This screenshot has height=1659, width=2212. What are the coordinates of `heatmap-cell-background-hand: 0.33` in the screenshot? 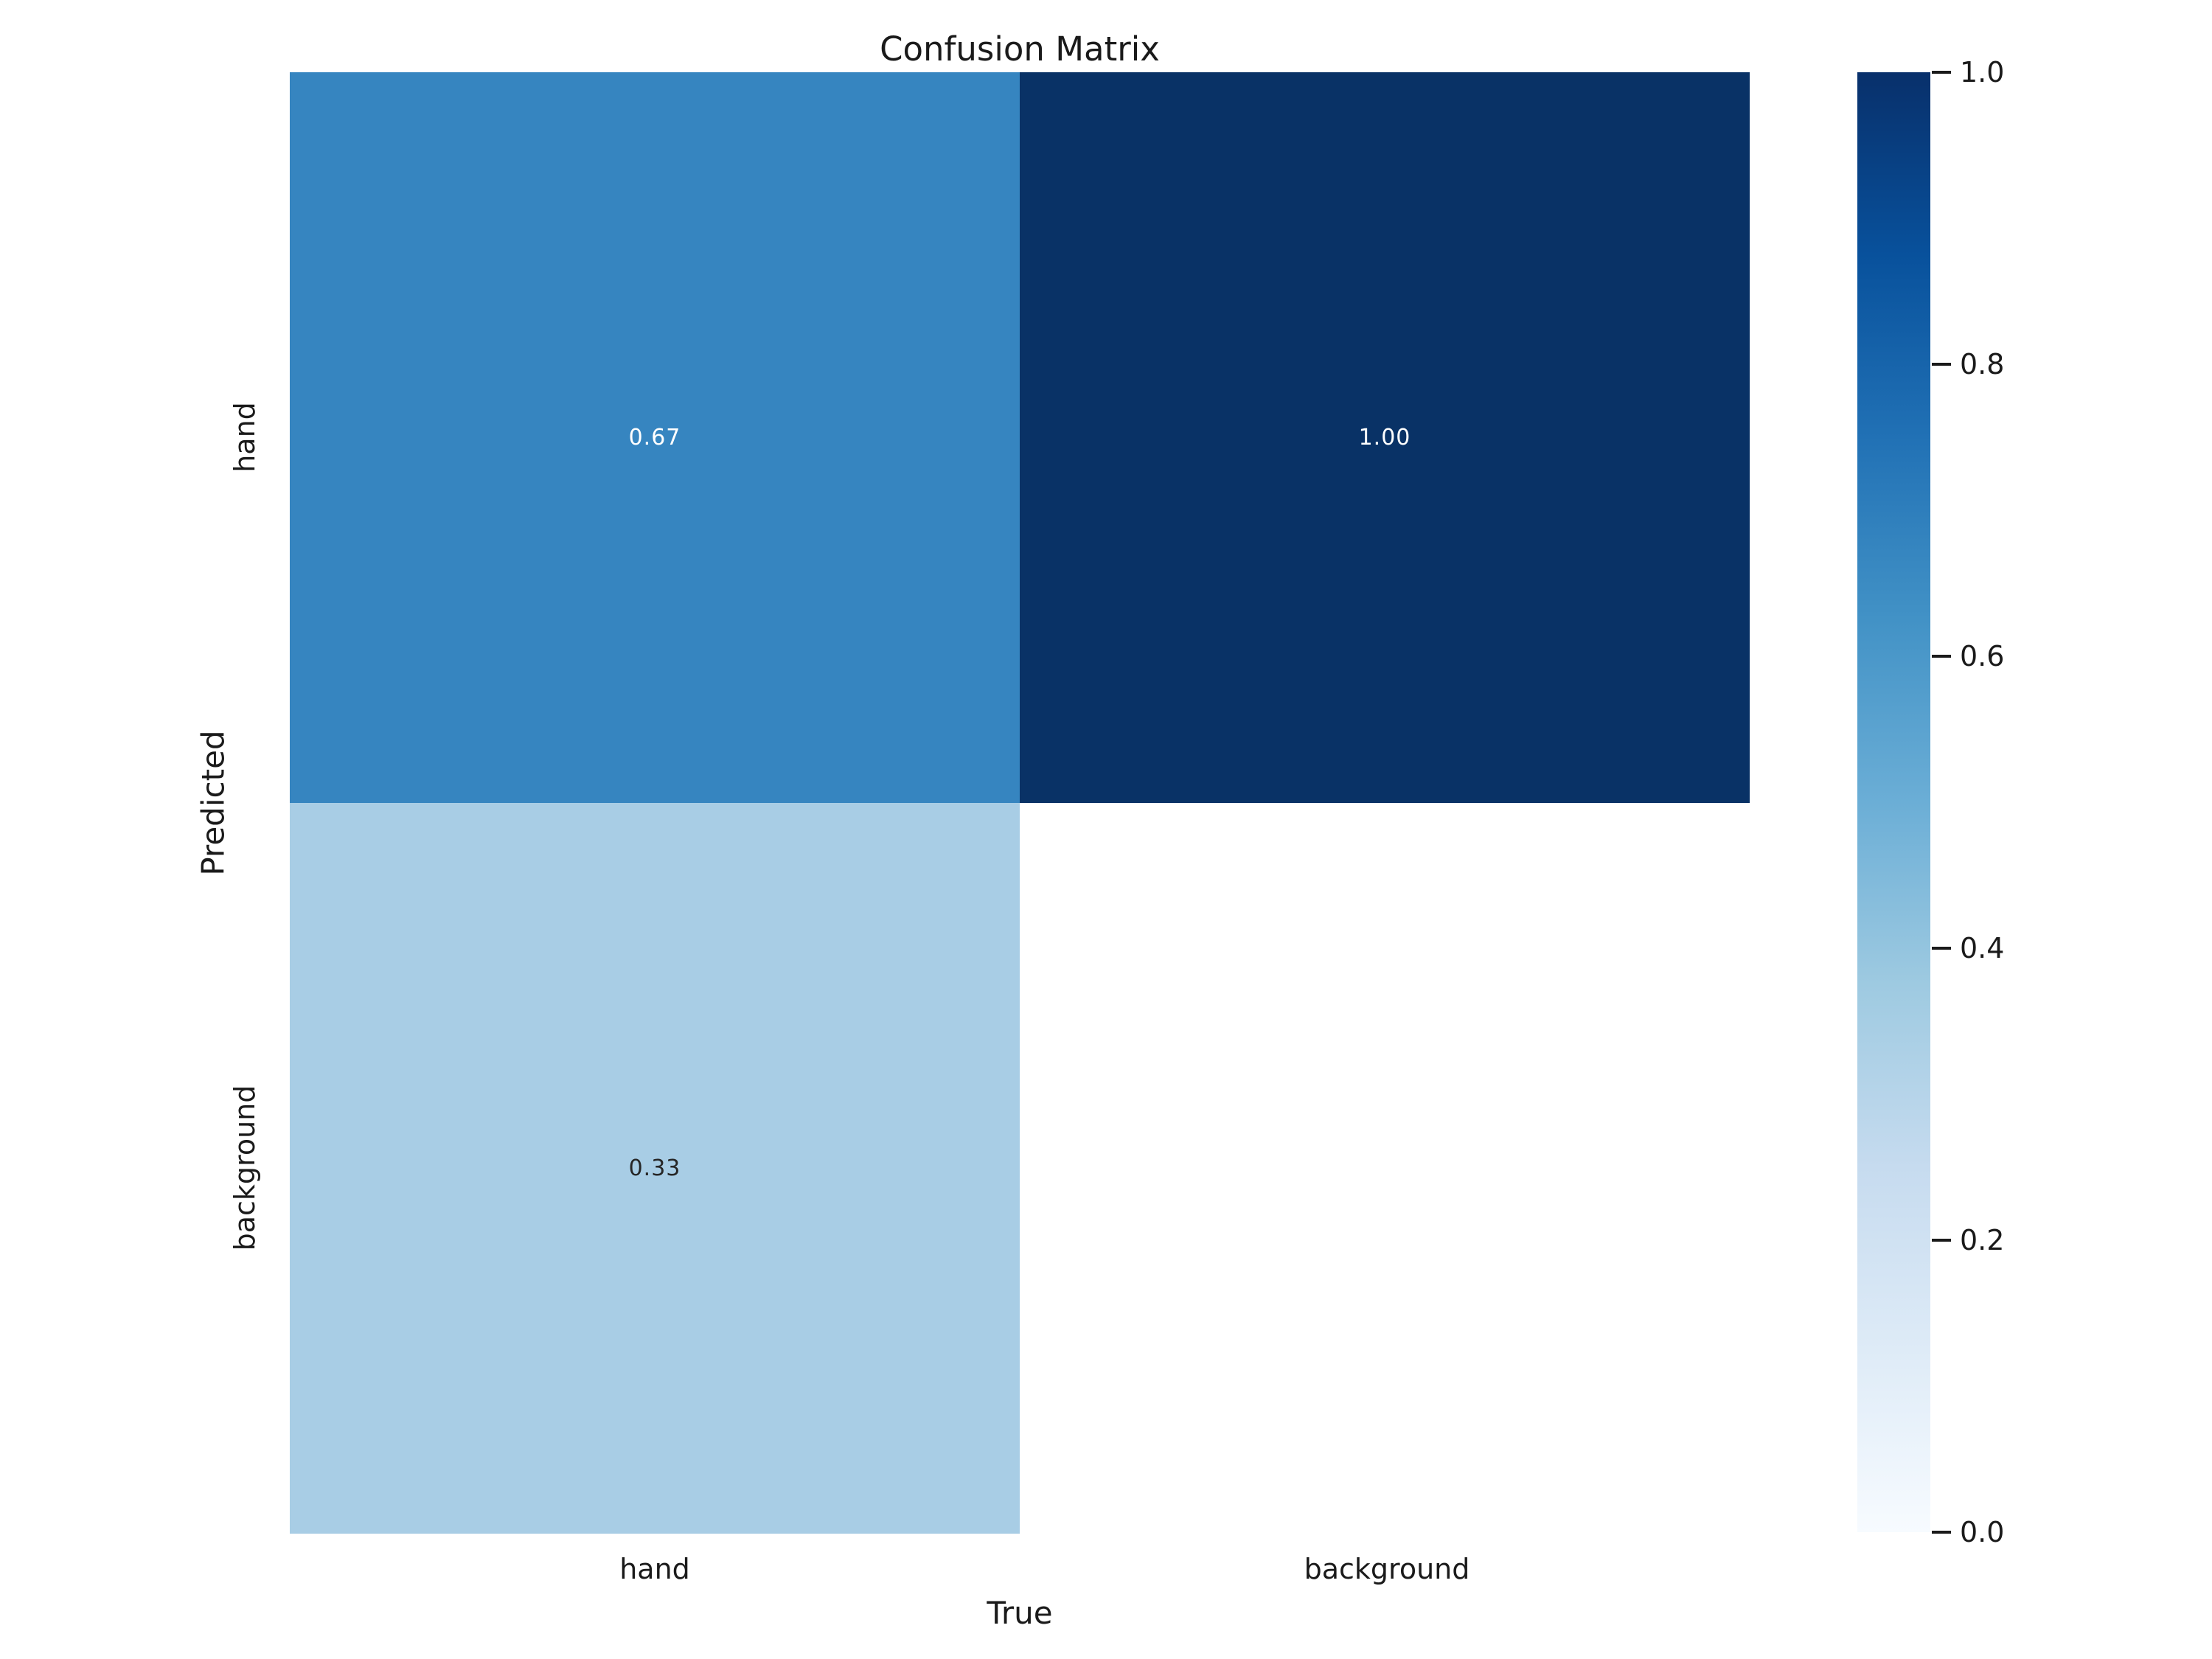 It's located at (655, 1168).